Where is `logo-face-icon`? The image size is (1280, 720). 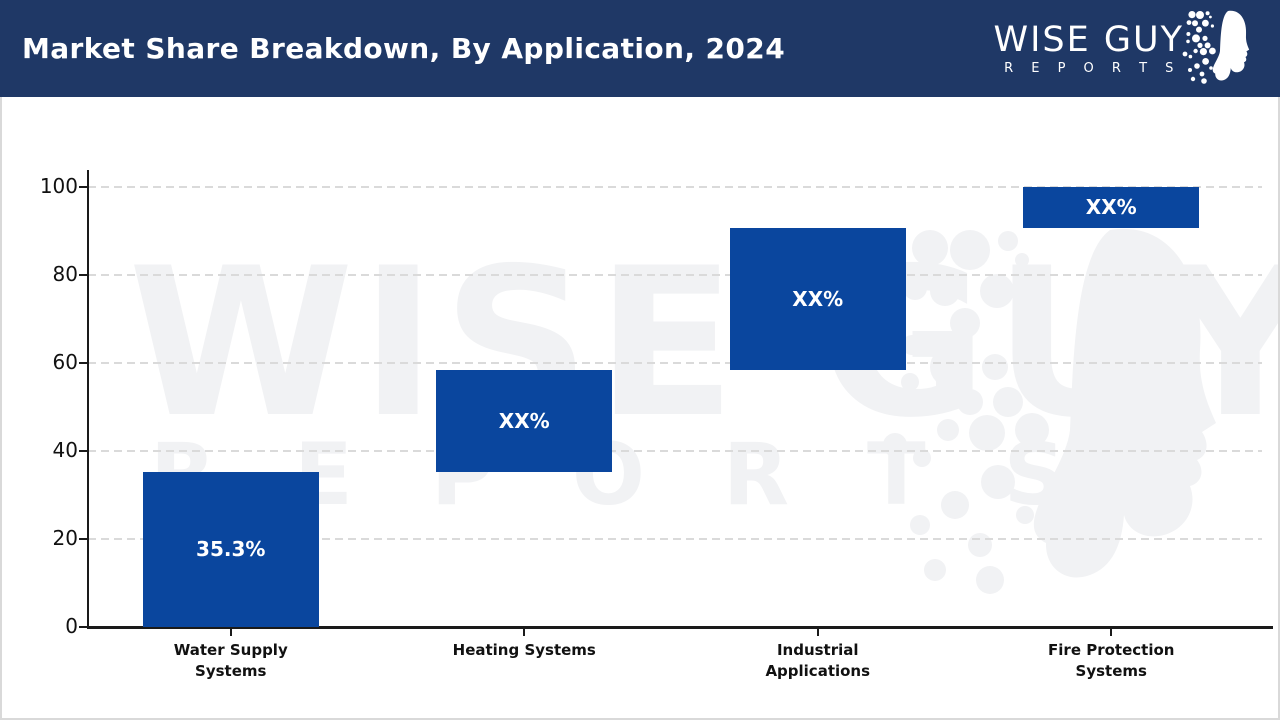
logo-face-icon is located at coordinates (1216, 47).